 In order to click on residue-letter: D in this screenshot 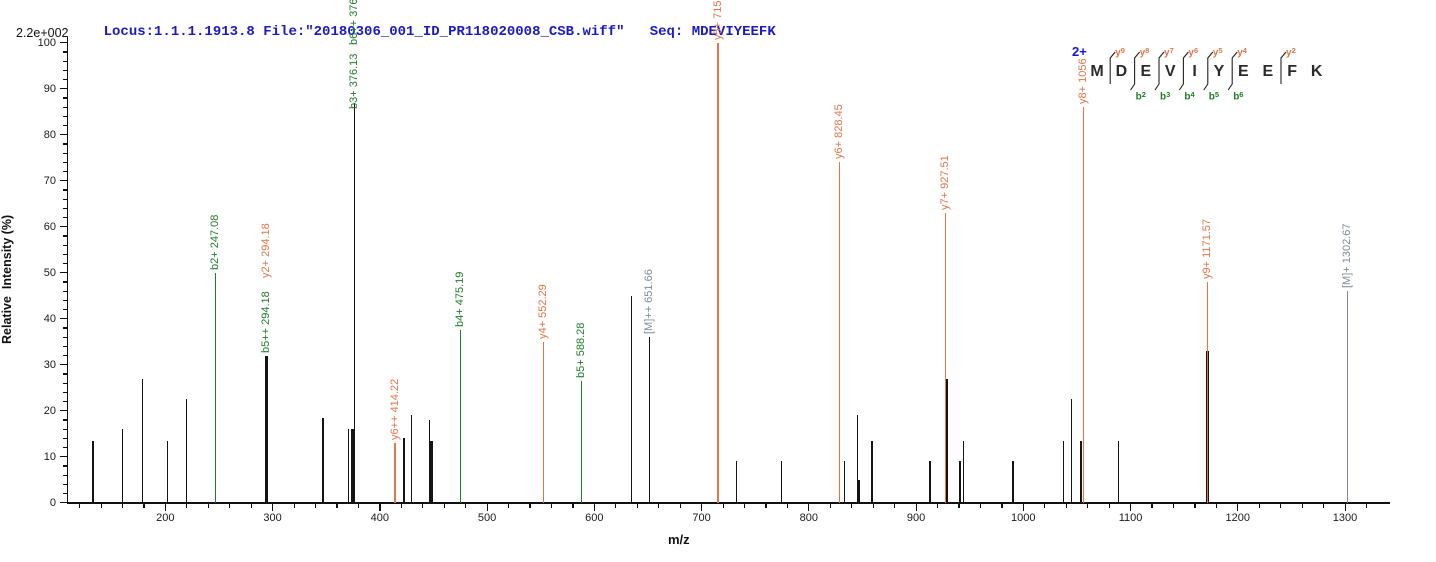, I will do `click(1121, 71)`.